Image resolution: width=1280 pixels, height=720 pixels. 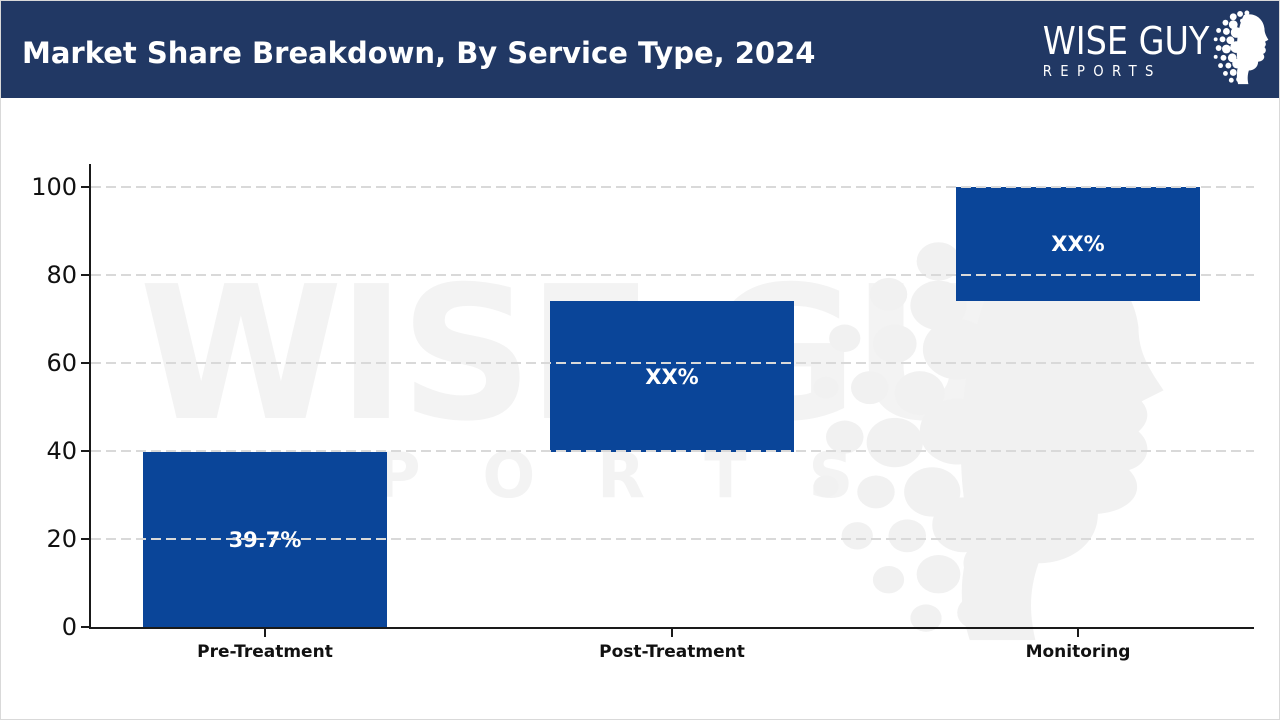 I want to click on x-axis-line, so click(x=671, y=628).